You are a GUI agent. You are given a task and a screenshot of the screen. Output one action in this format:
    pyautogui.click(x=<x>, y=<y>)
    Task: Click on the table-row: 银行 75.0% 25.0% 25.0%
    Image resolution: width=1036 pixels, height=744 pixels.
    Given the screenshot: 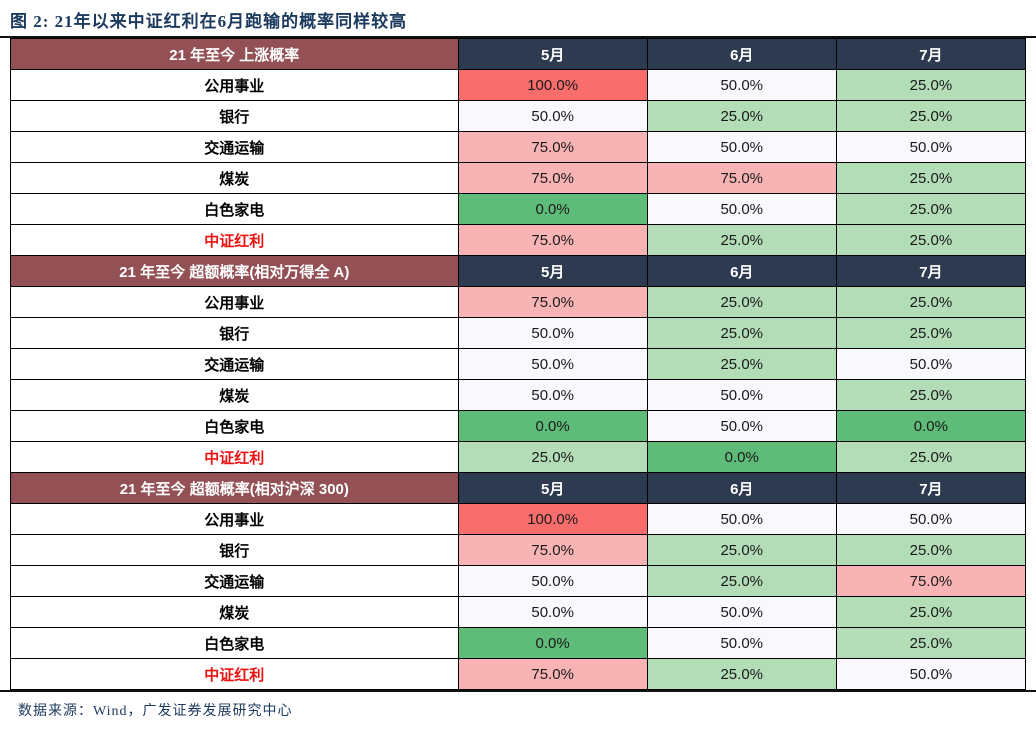 What is the action you would take?
    pyautogui.click(x=518, y=550)
    